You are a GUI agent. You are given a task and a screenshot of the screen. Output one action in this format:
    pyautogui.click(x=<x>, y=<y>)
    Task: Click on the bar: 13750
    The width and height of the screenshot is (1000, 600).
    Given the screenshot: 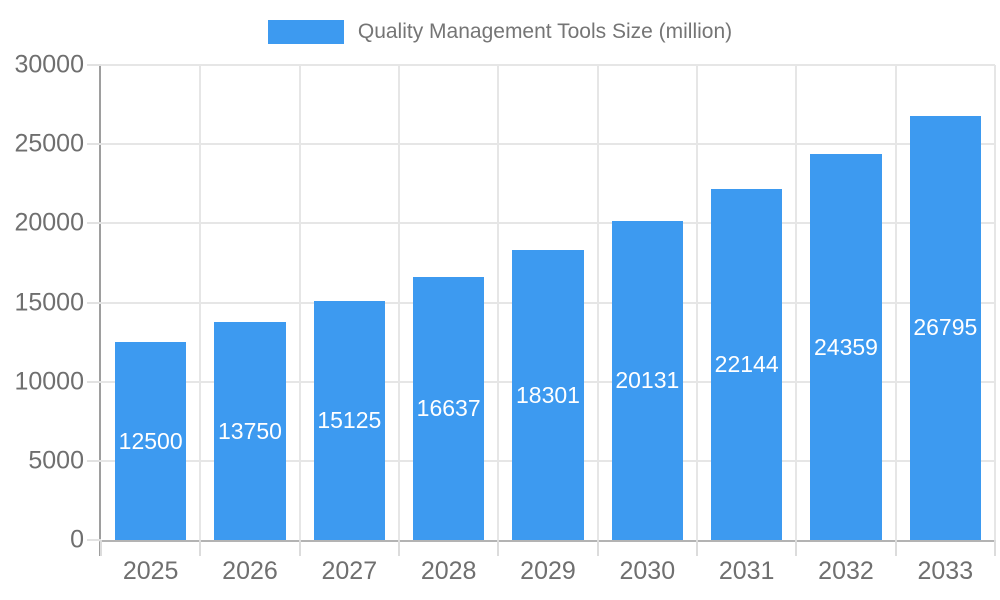 What is the action you would take?
    pyautogui.click(x=250, y=431)
    